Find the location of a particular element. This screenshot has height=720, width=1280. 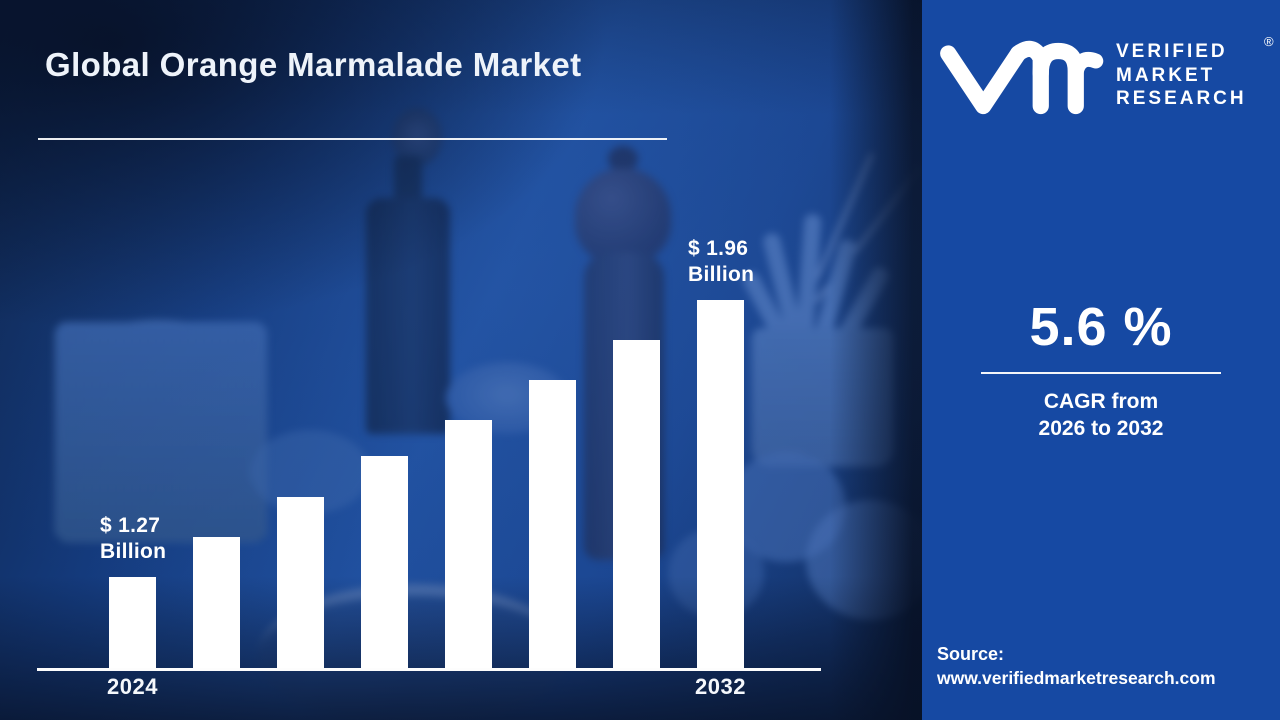

x-axis-label-2024: 2024 is located at coordinates (132, 686).